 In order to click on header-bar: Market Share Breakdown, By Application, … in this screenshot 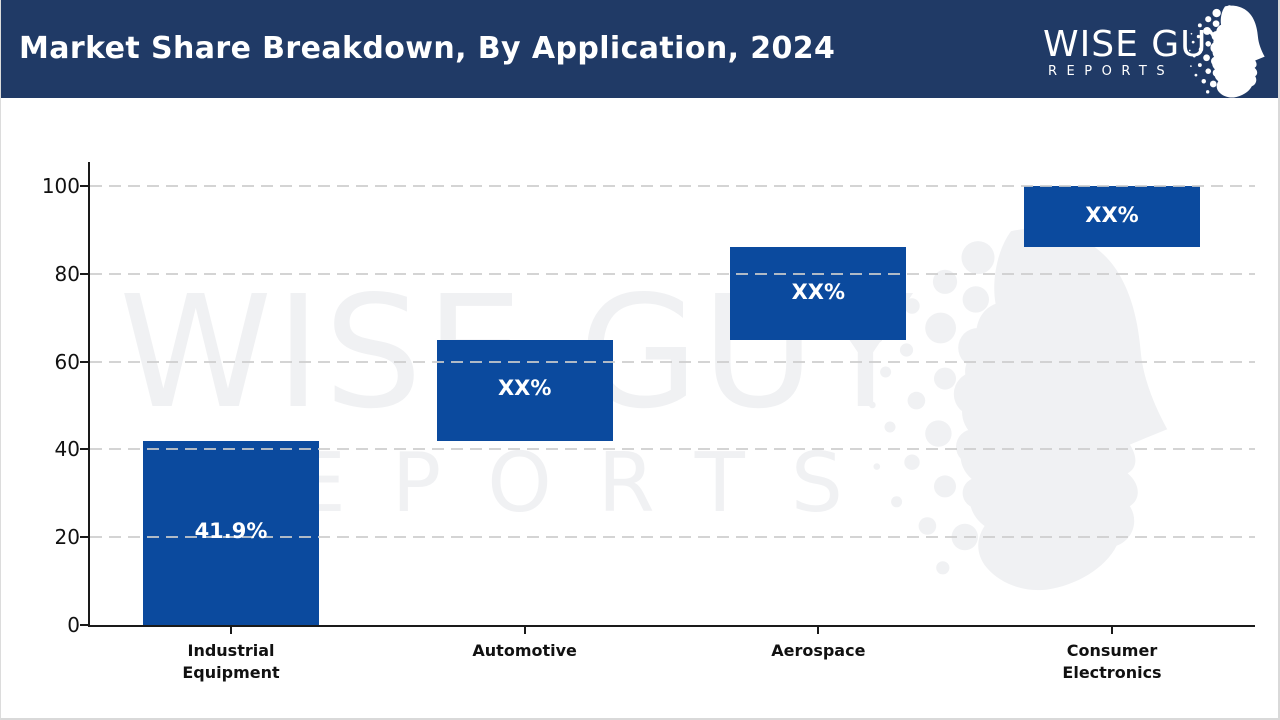, I will do `click(639, 49)`.